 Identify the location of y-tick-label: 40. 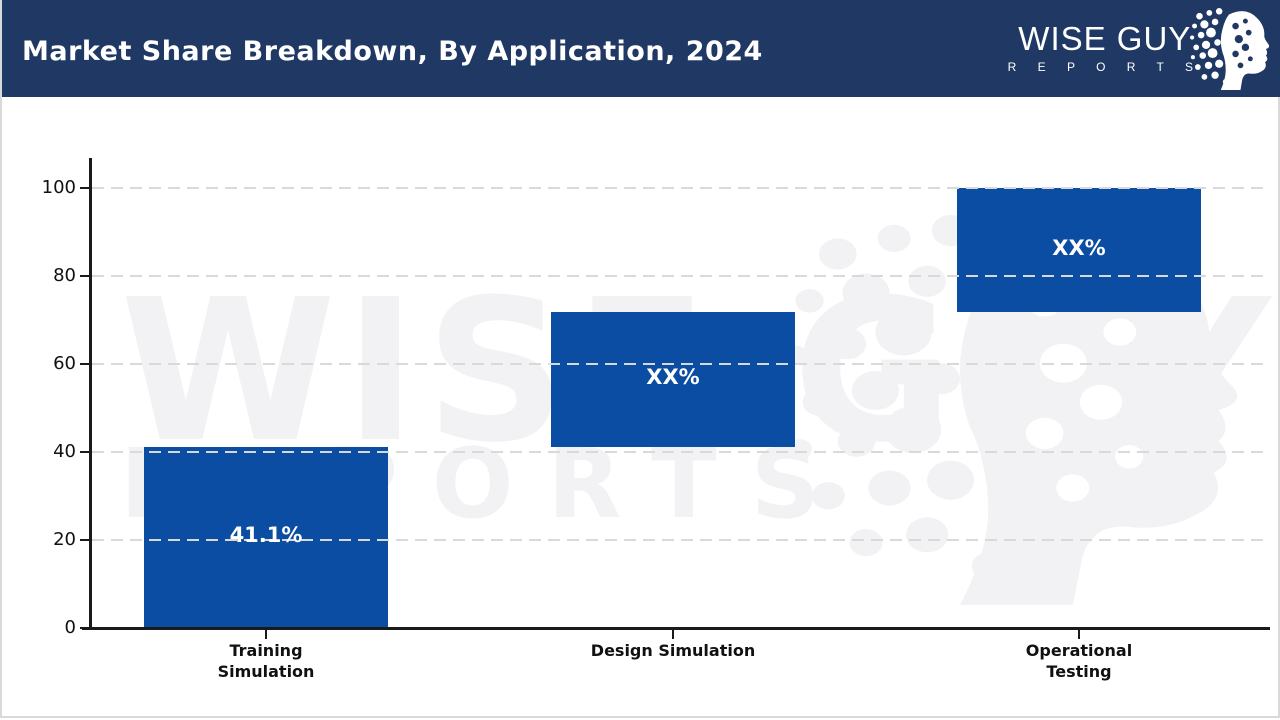
(64, 451).